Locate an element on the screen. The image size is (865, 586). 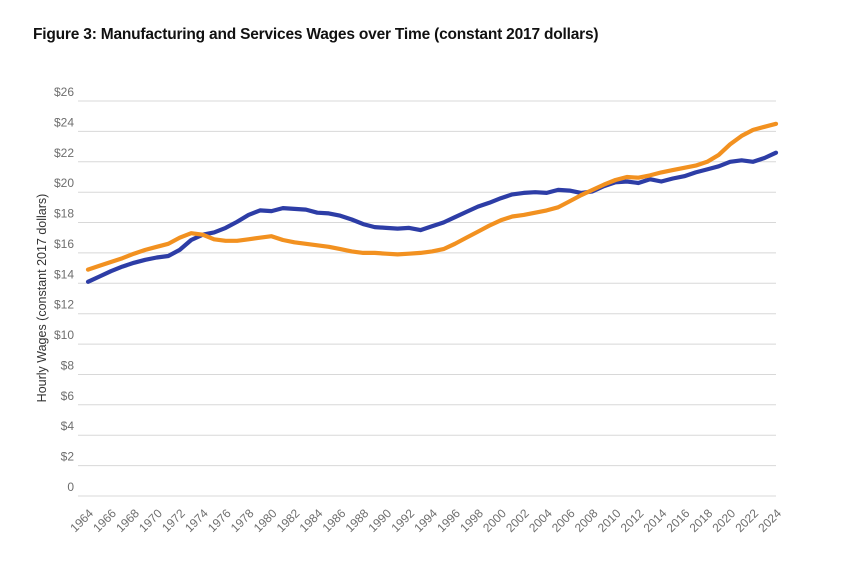
x-tick-label: 2008 is located at coordinates (586, 520).